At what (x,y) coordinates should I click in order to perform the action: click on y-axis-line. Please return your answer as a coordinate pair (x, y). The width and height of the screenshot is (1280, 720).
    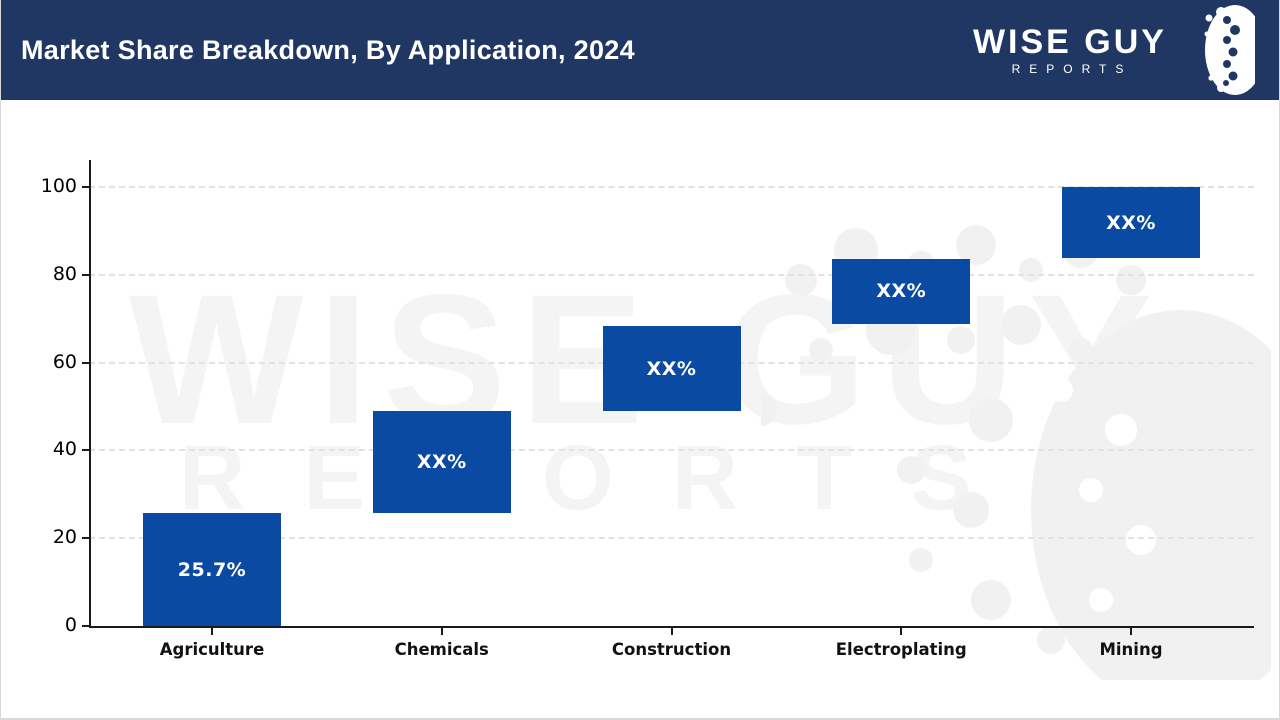
    Looking at the image, I should click on (90, 394).